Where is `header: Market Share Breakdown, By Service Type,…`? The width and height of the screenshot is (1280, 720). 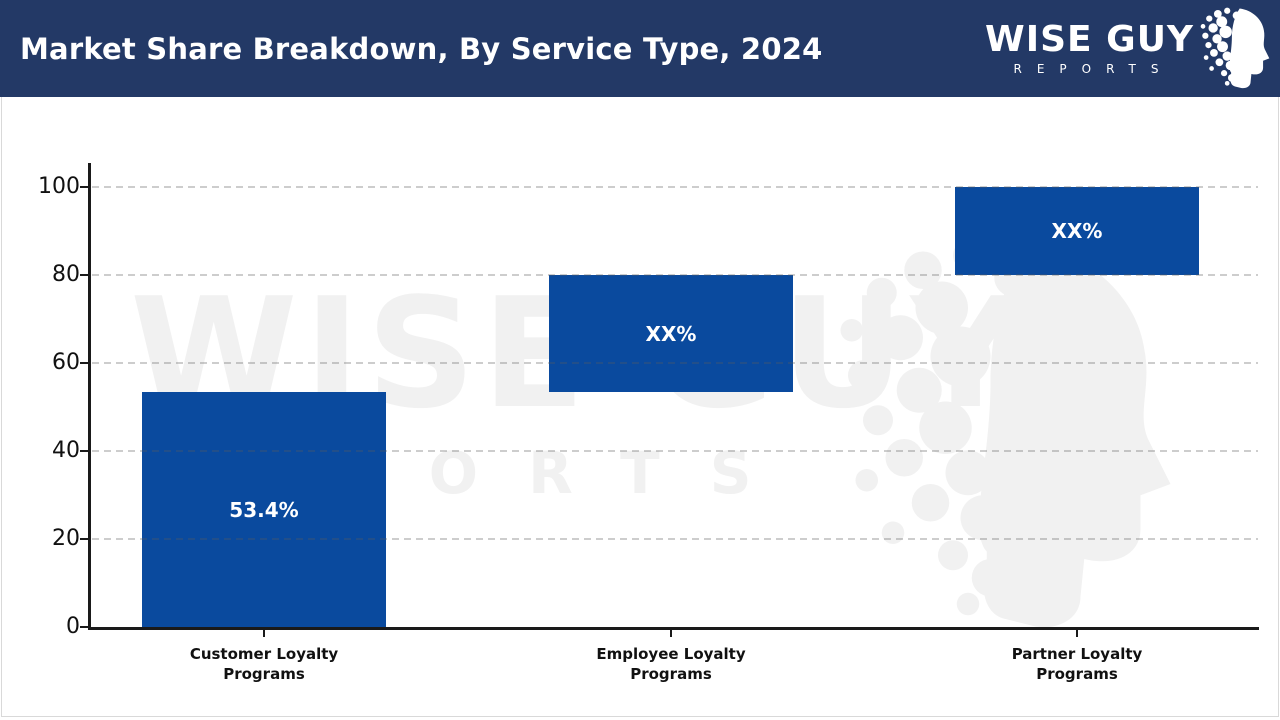 header: Market Share Breakdown, By Service Type,… is located at coordinates (640, 48).